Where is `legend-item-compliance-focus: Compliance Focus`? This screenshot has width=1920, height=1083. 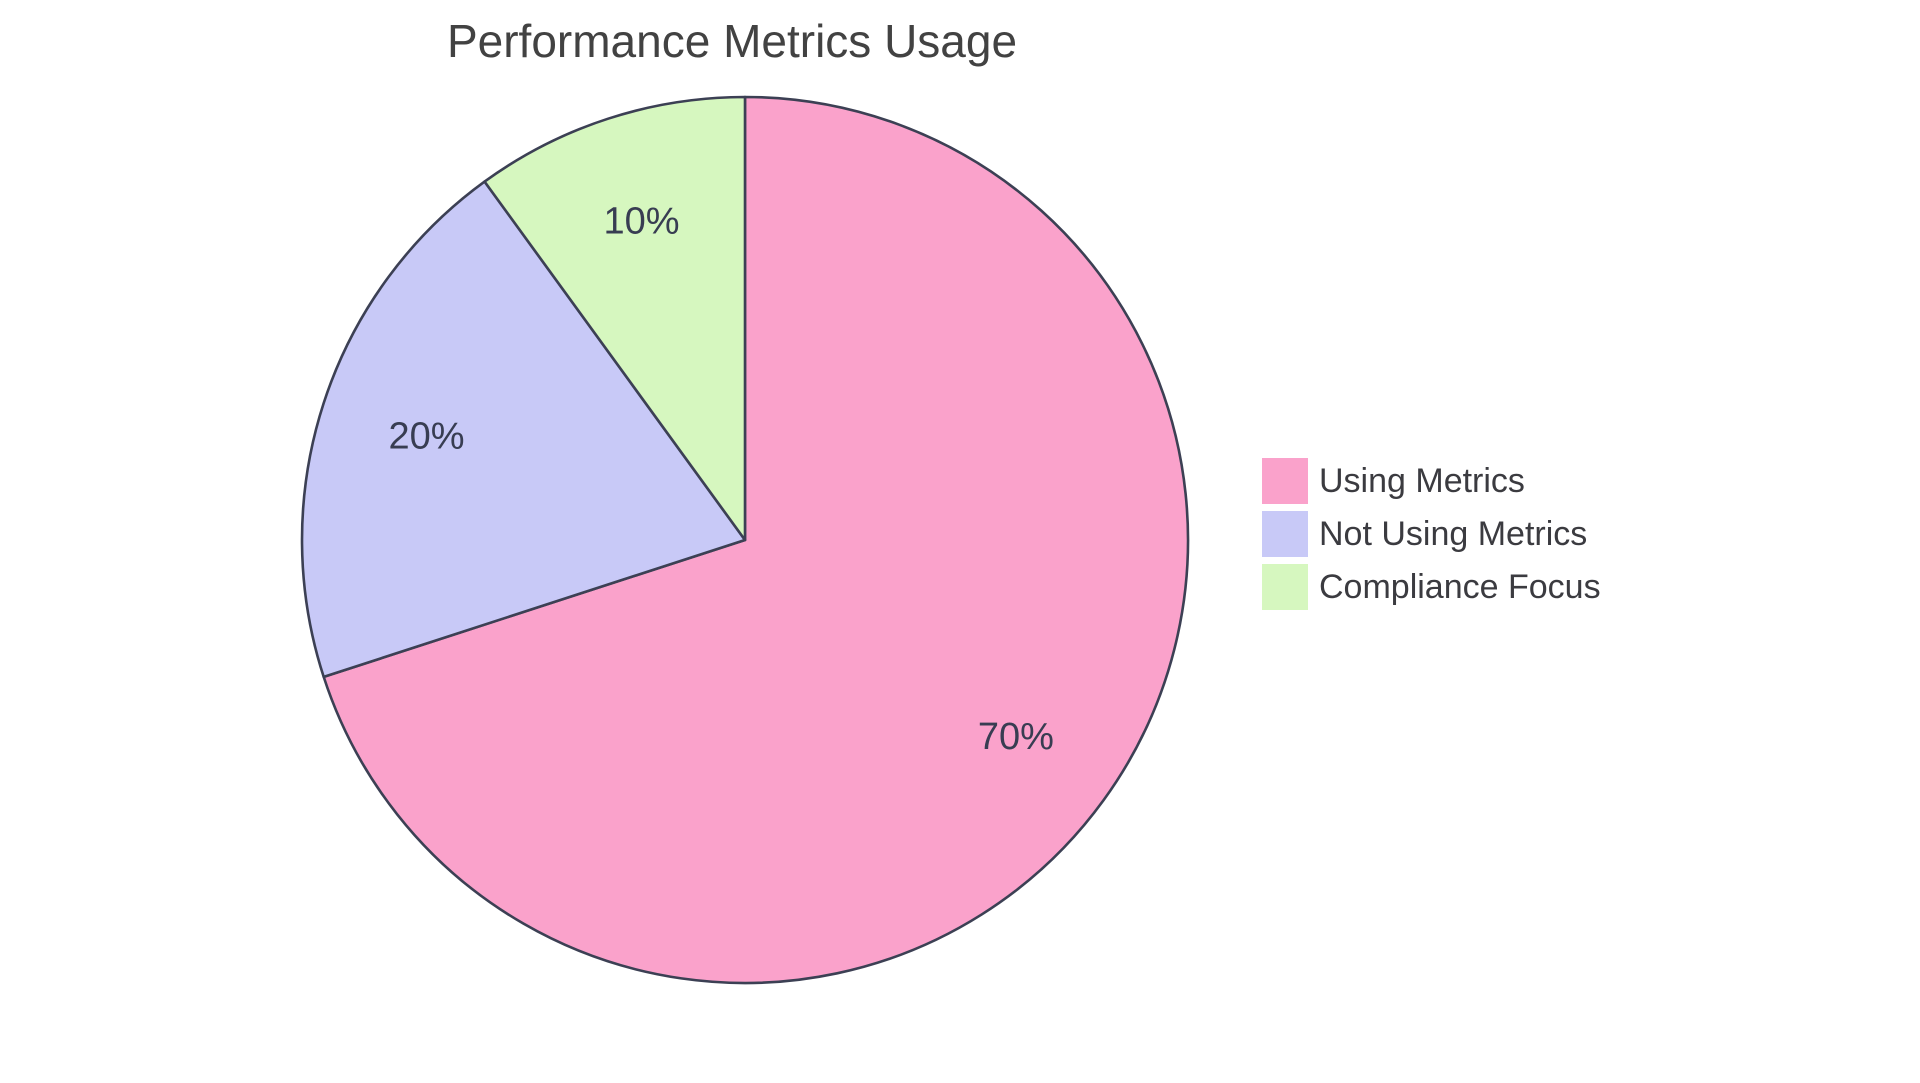 legend-item-compliance-focus: Compliance Focus is located at coordinates (1431, 587).